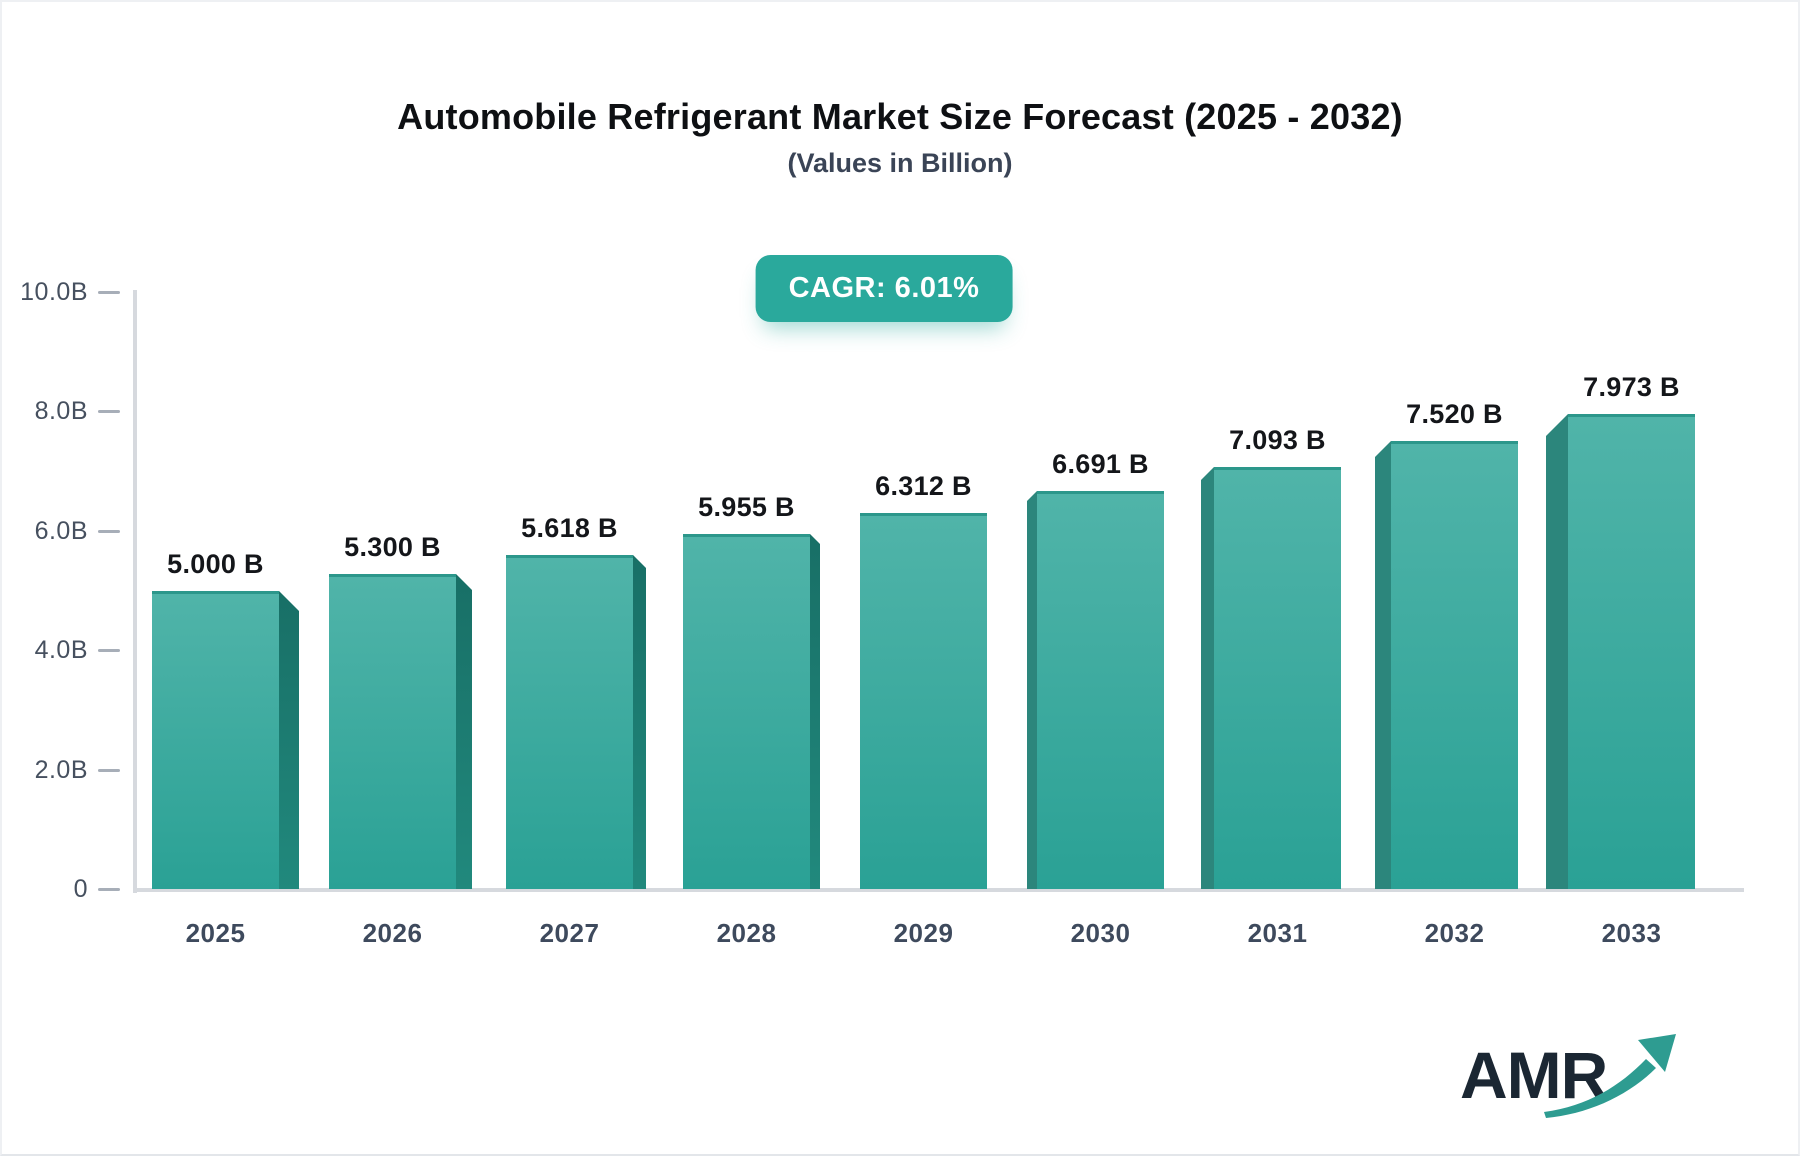 The image size is (1800, 1156). What do you see at coordinates (746, 507) in the screenshot?
I see `bar-value-label: 5.955 B` at bounding box center [746, 507].